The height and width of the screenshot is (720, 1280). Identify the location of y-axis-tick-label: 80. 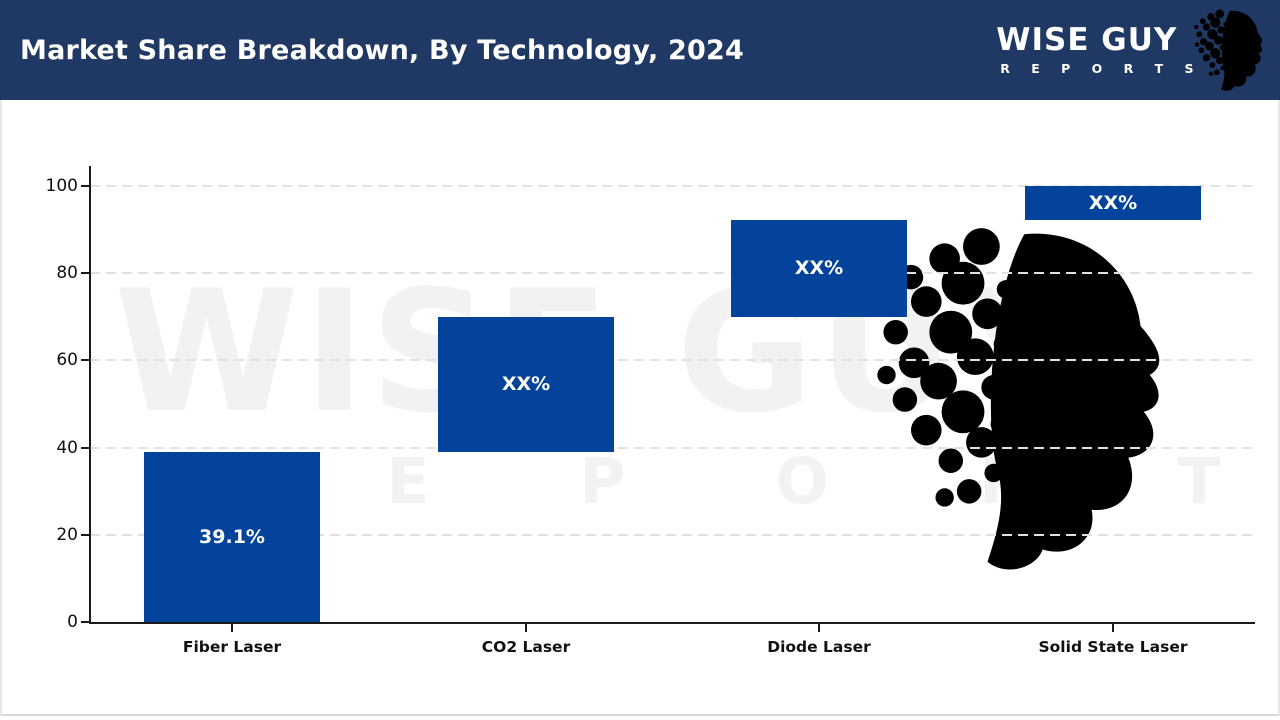
(67, 273).